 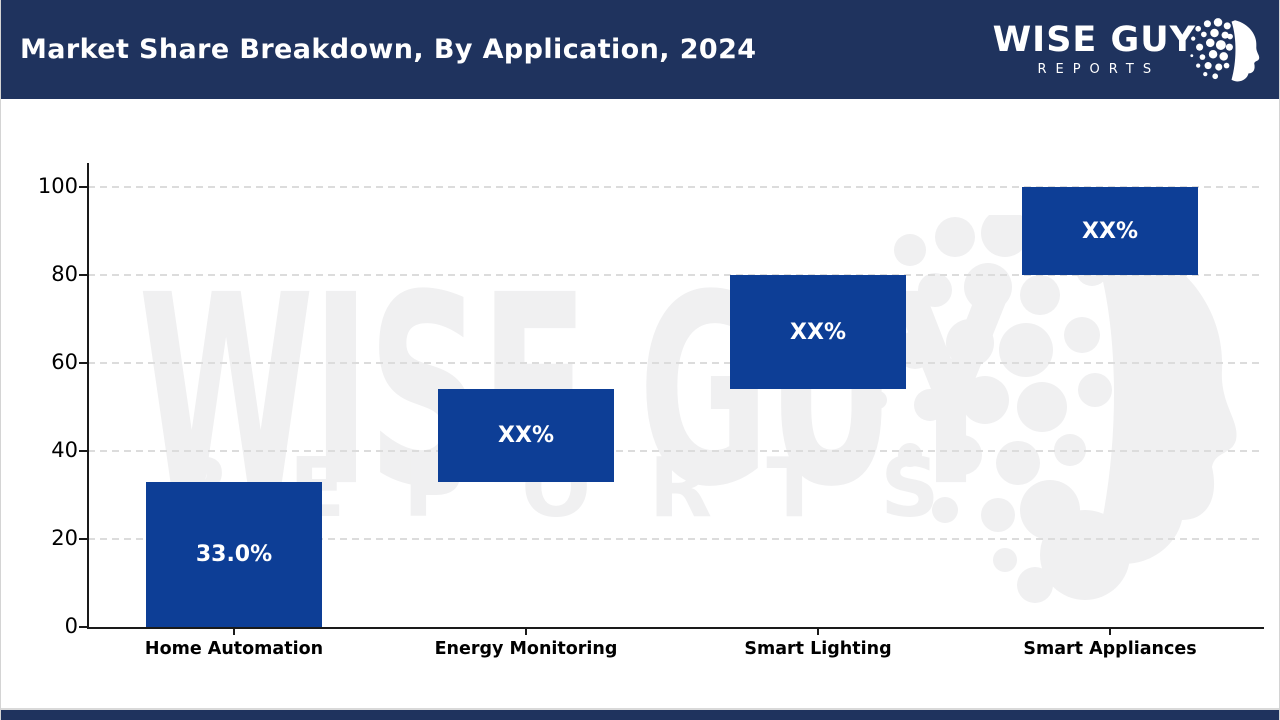 I want to click on x-category-label-energy-monitoring: Energy Monitoring, so click(x=526, y=649).